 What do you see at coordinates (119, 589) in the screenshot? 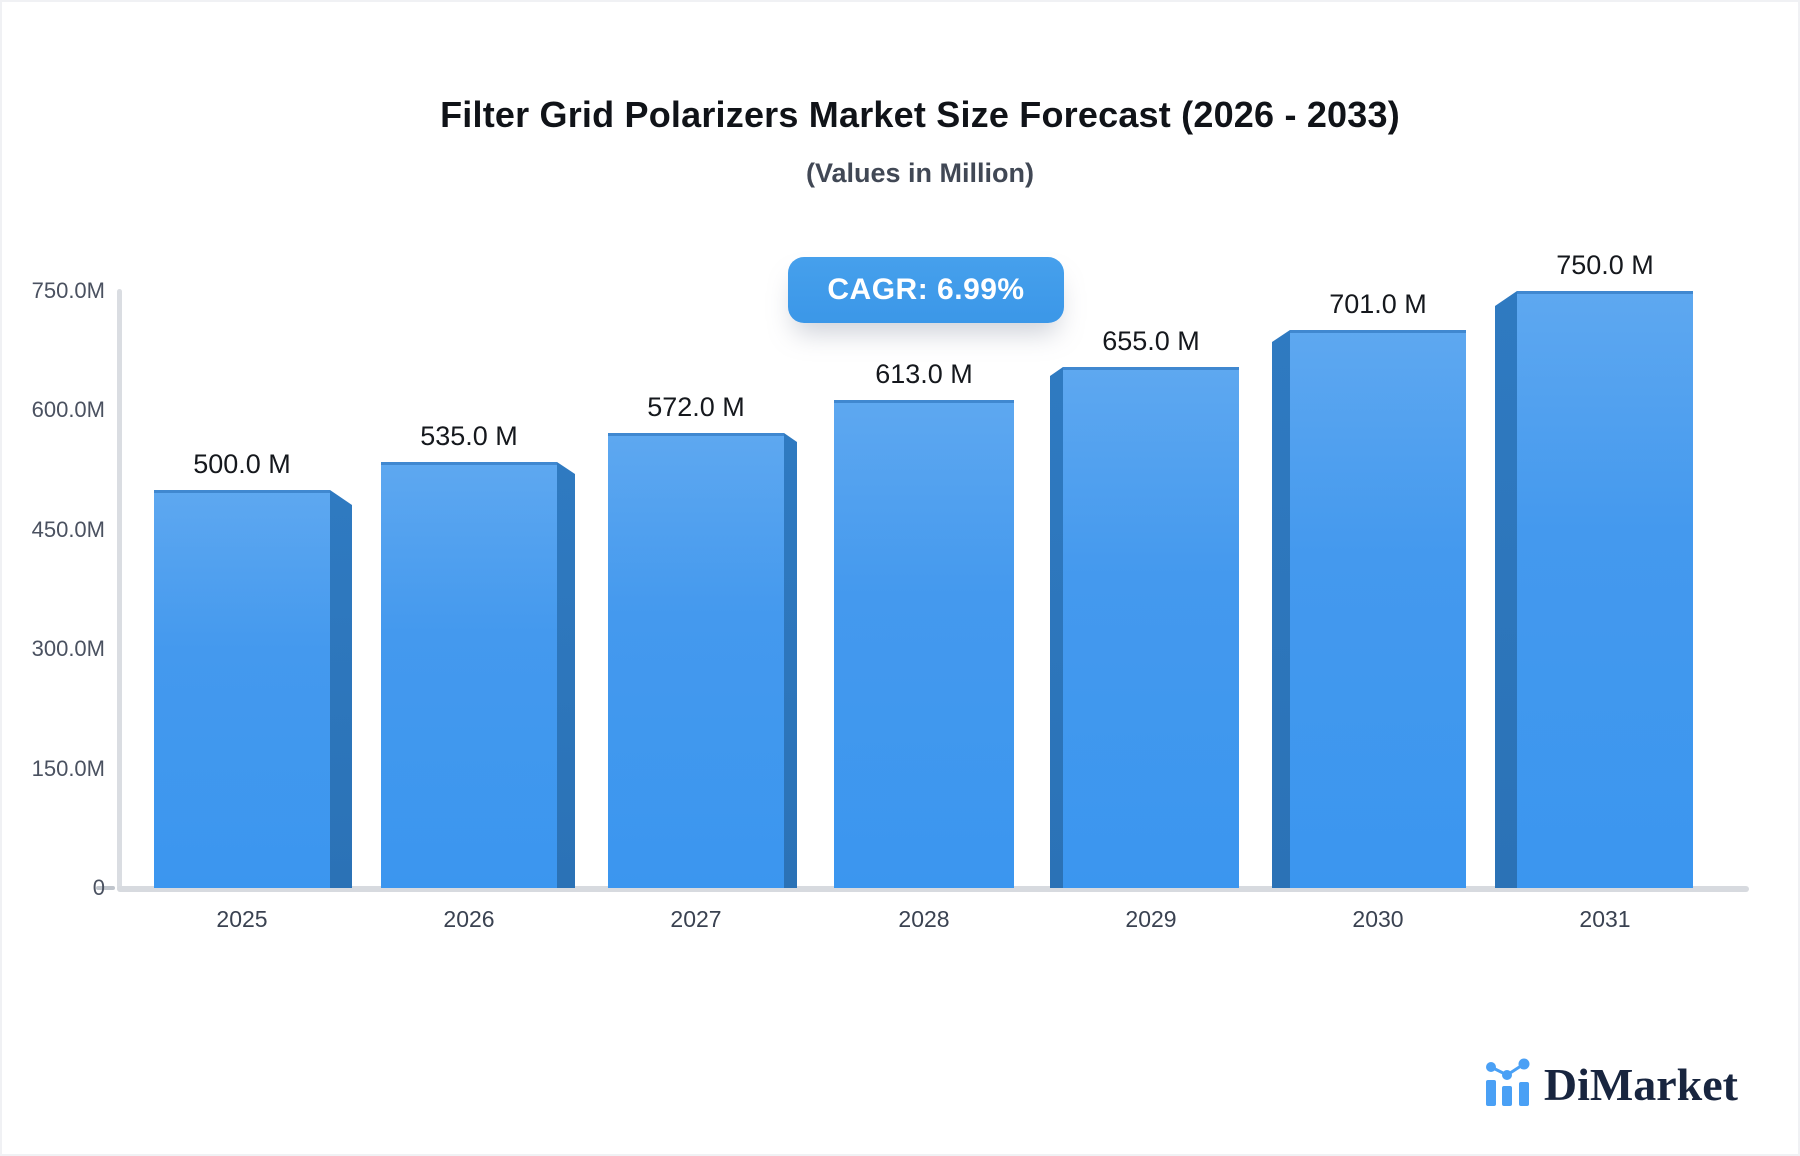
I see `y-axis-line` at bounding box center [119, 589].